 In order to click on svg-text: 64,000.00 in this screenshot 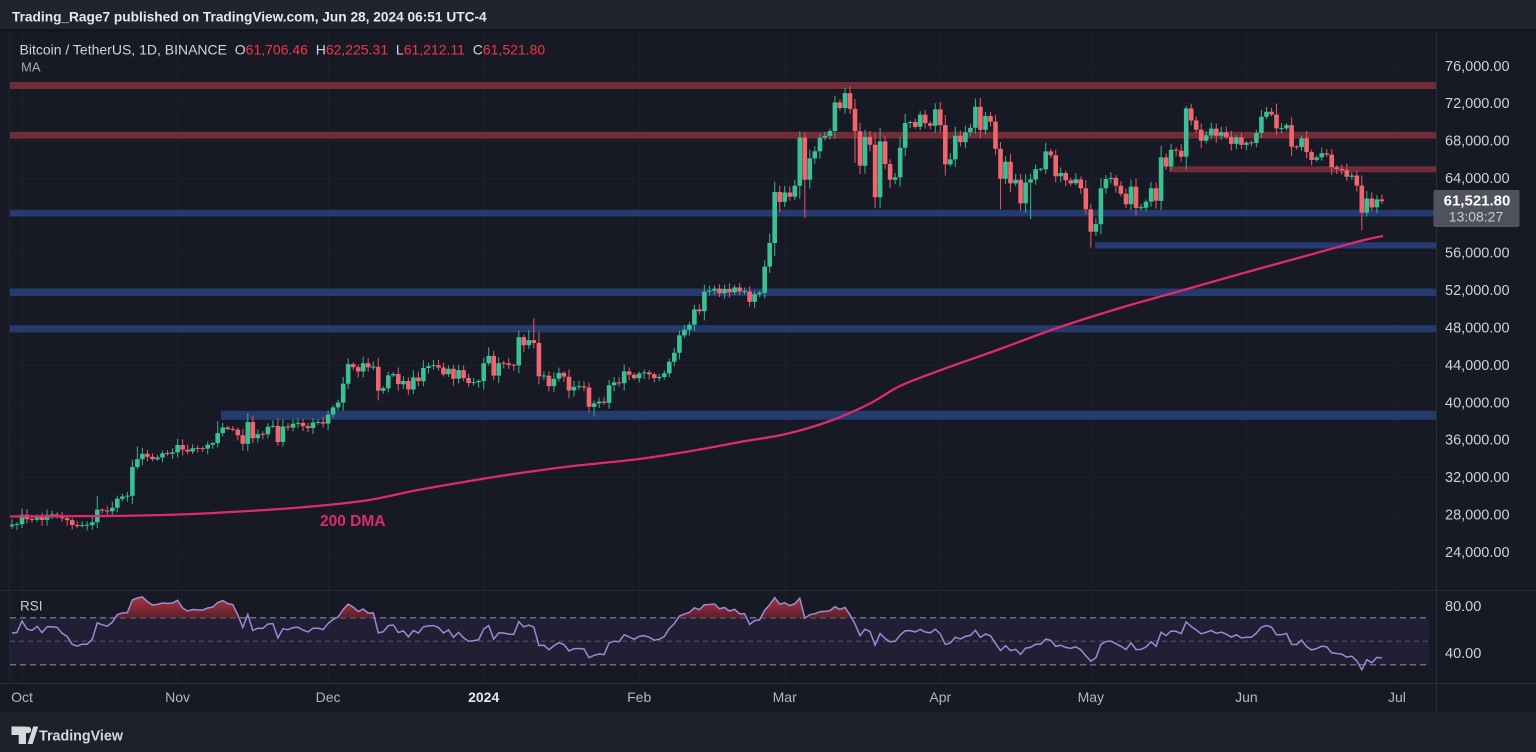, I will do `click(1477, 179)`.